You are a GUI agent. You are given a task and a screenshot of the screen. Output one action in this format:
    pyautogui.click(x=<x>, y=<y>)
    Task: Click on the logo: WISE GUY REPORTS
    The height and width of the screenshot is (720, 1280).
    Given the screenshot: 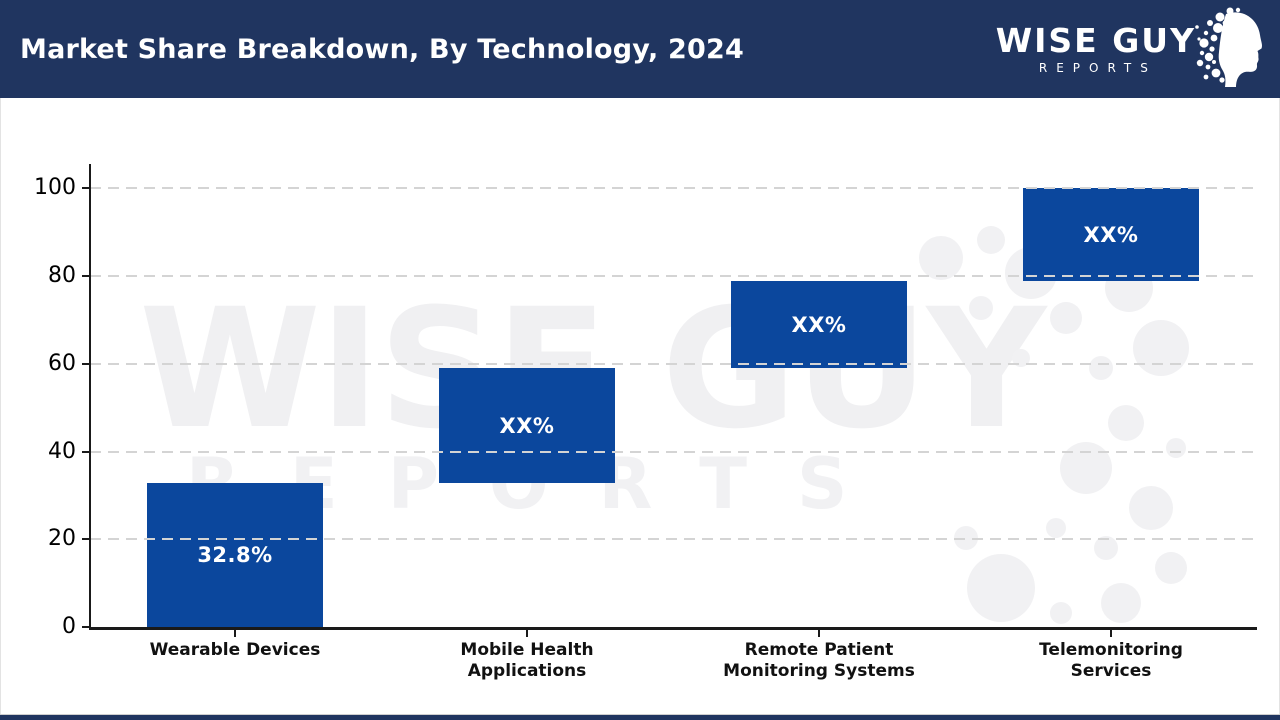 What is the action you would take?
    pyautogui.click(x=1131, y=49)
    